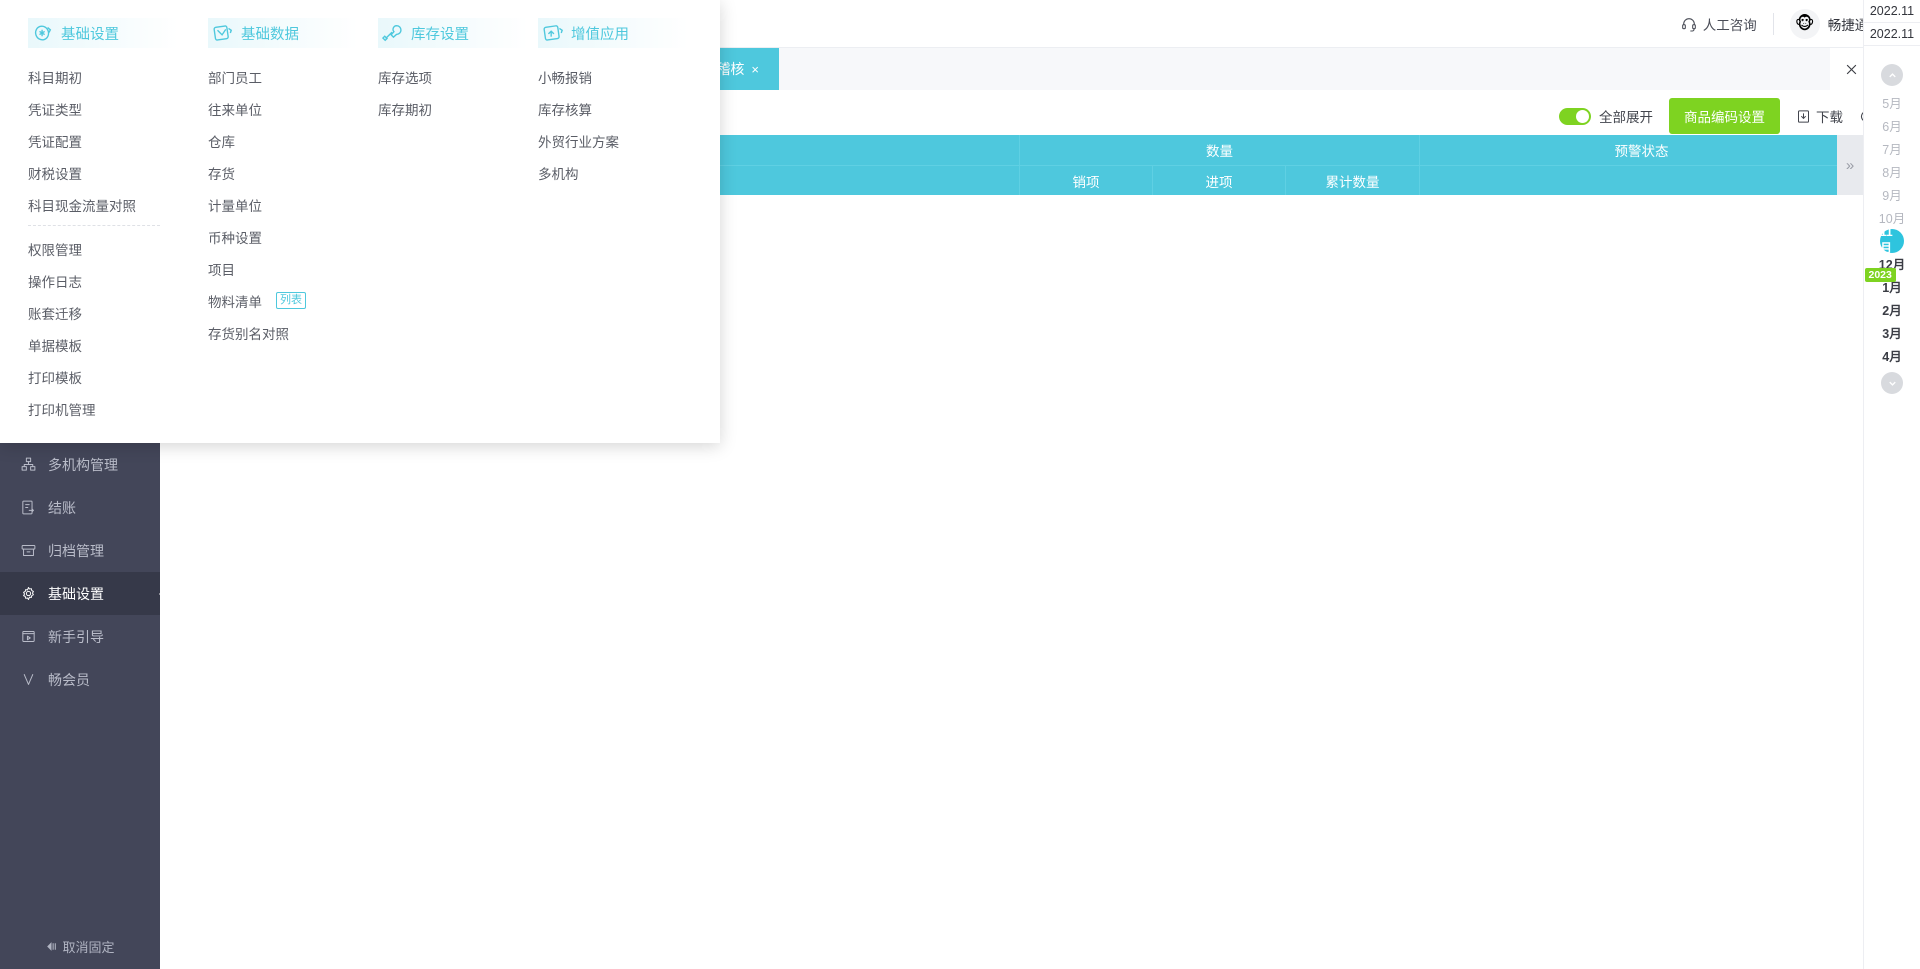 The height and width of the screenshot is (969, 1920). I want to click on mega-category-2: 库存设置, so click(453, 33).